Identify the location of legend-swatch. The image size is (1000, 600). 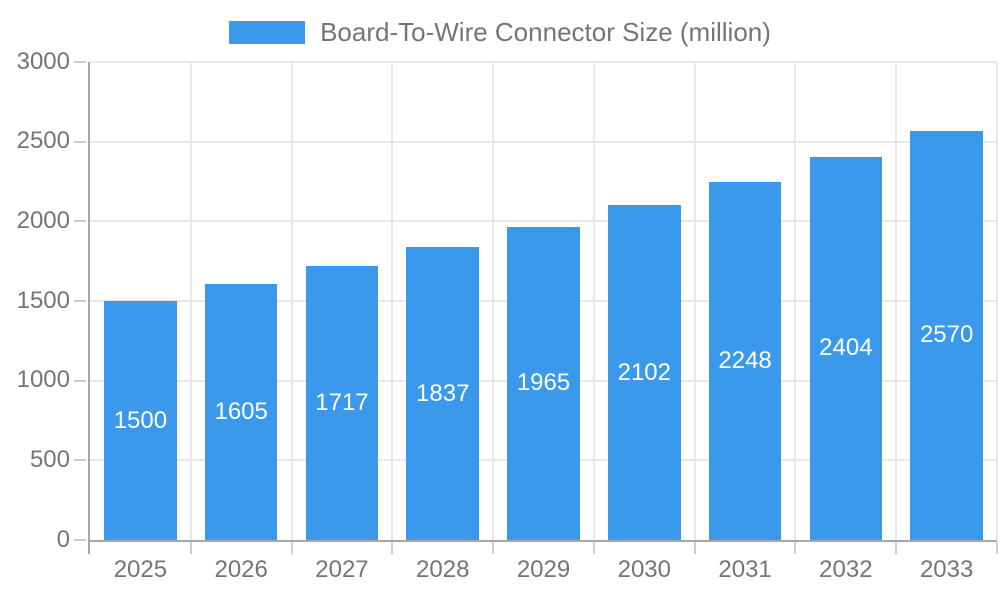
(267, 32).